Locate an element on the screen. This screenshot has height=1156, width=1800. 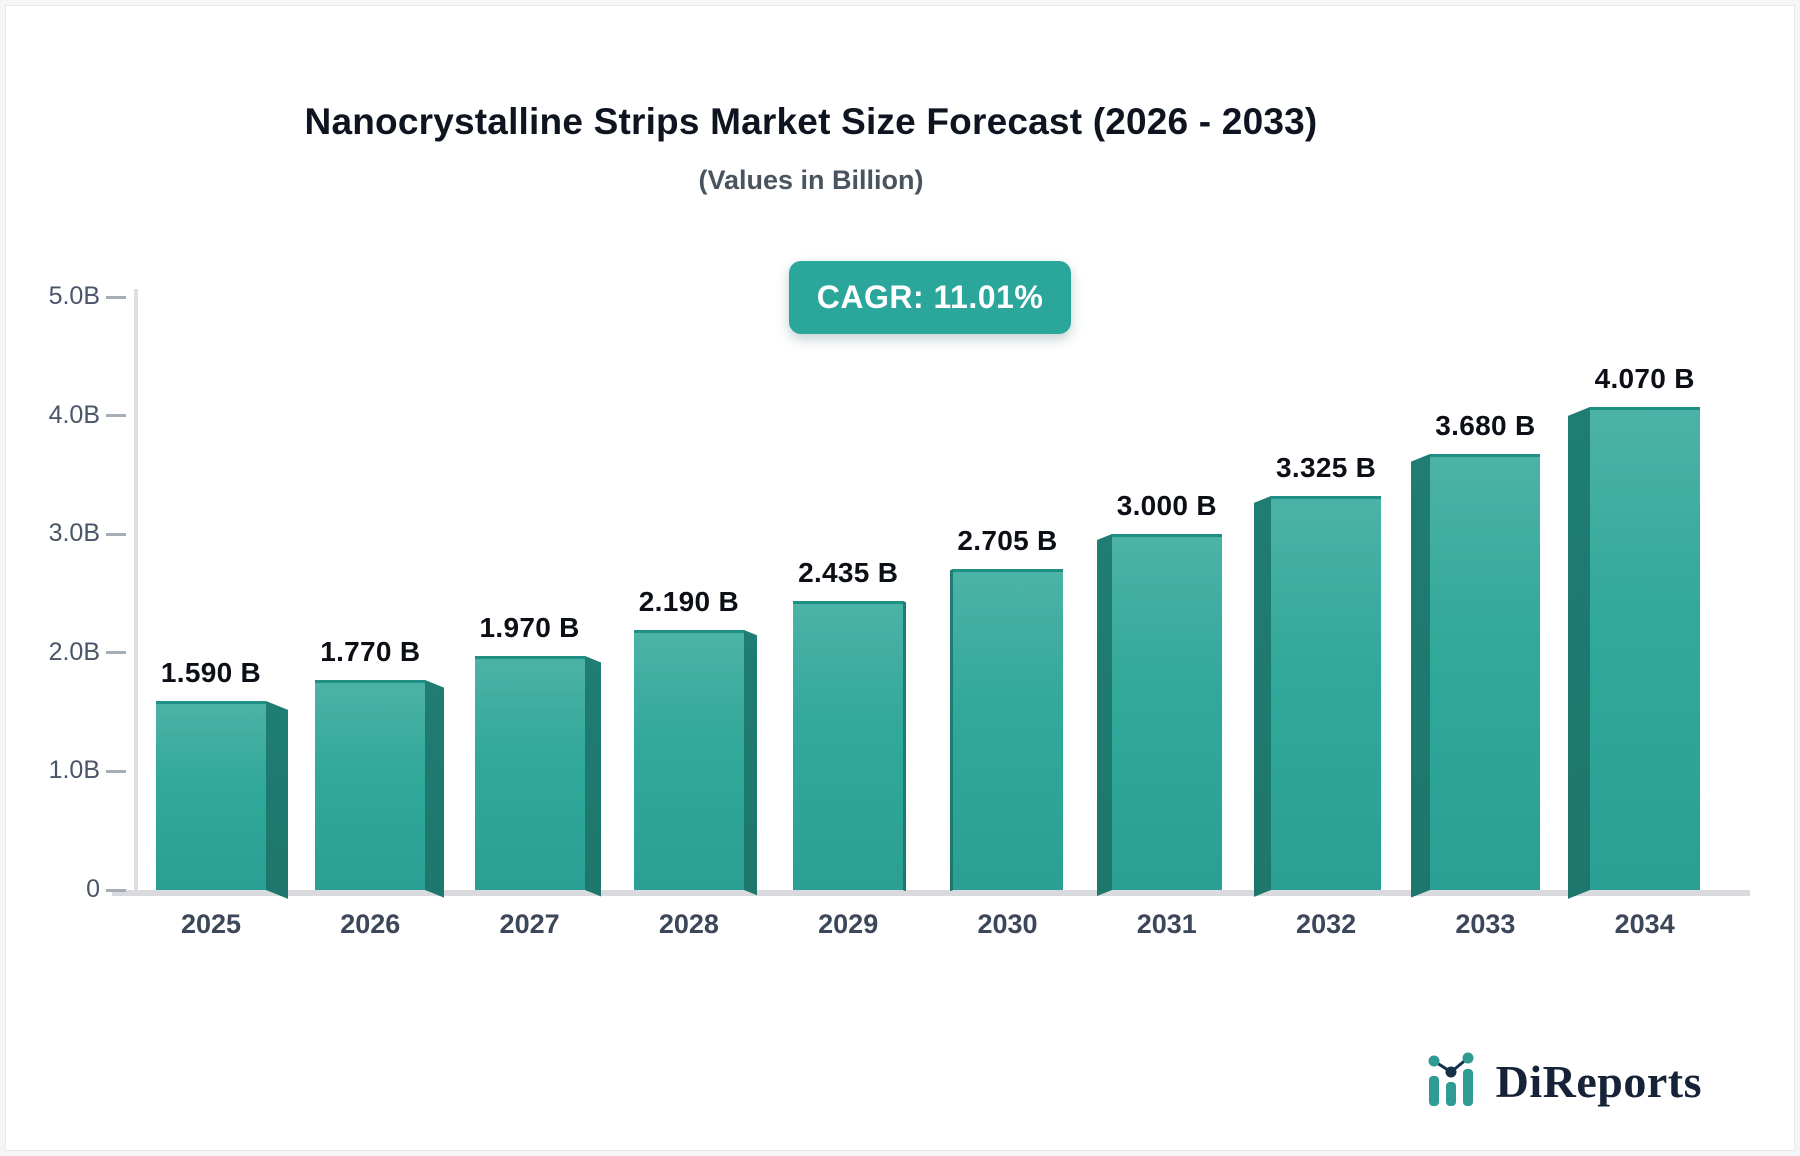
y-axis-label-2.0B: 2.0B is located at coordinates (74, 651).